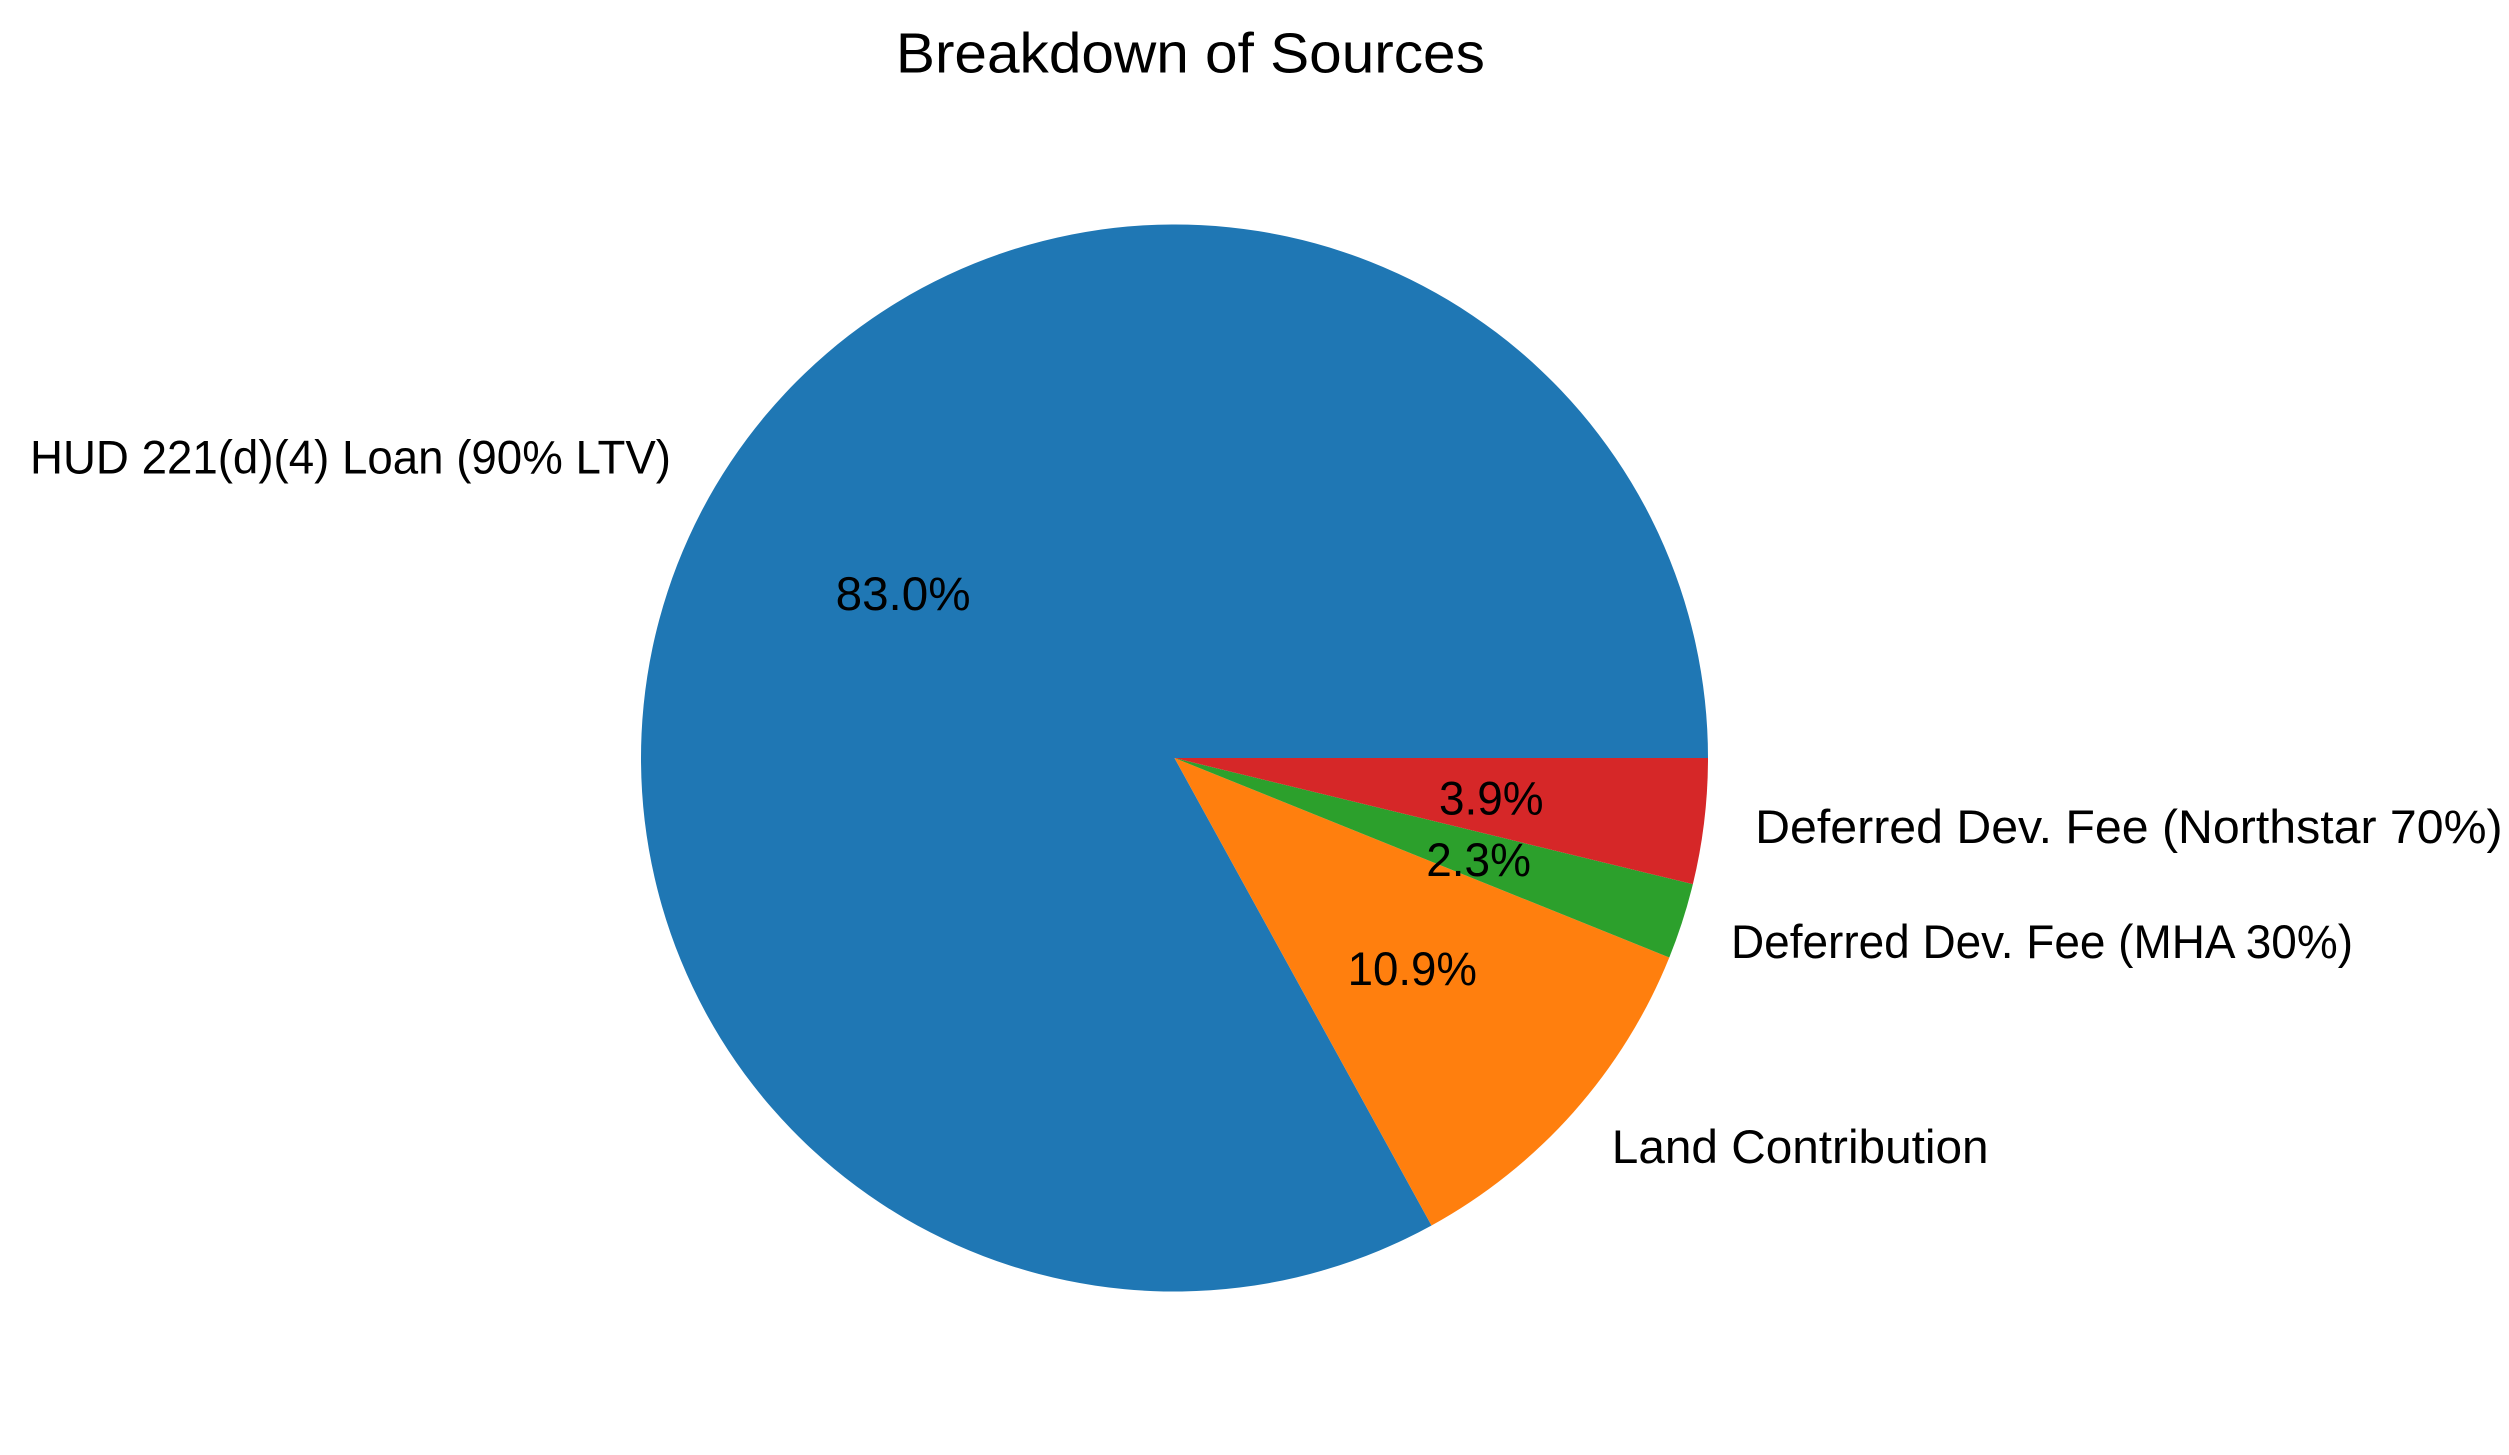 This screenshot has width=2509, height=1455. Describe the element at coordinates (1412, 969) in the screenshot. I see `svg-text: 10.9%` at that location.